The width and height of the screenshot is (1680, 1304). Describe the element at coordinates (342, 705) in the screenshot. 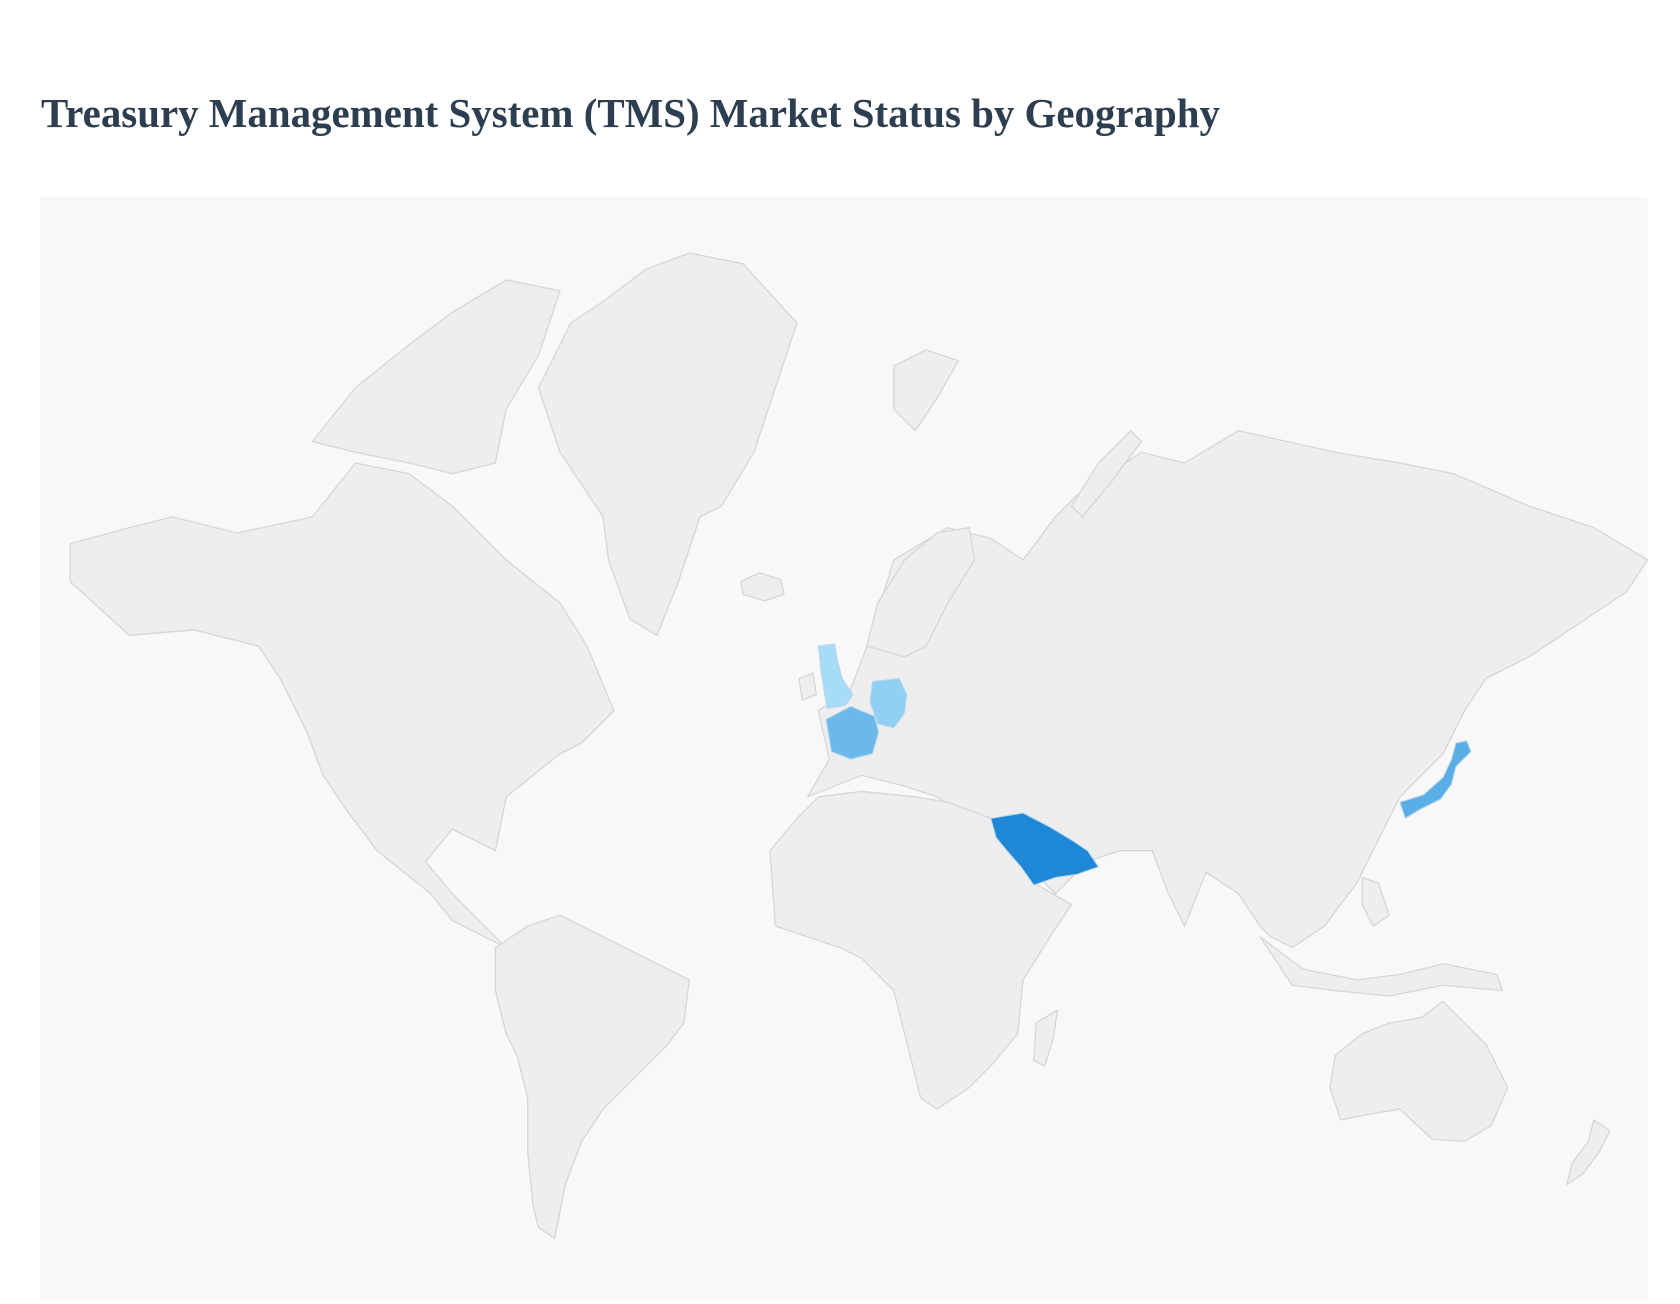

I see `north-america` at that location.